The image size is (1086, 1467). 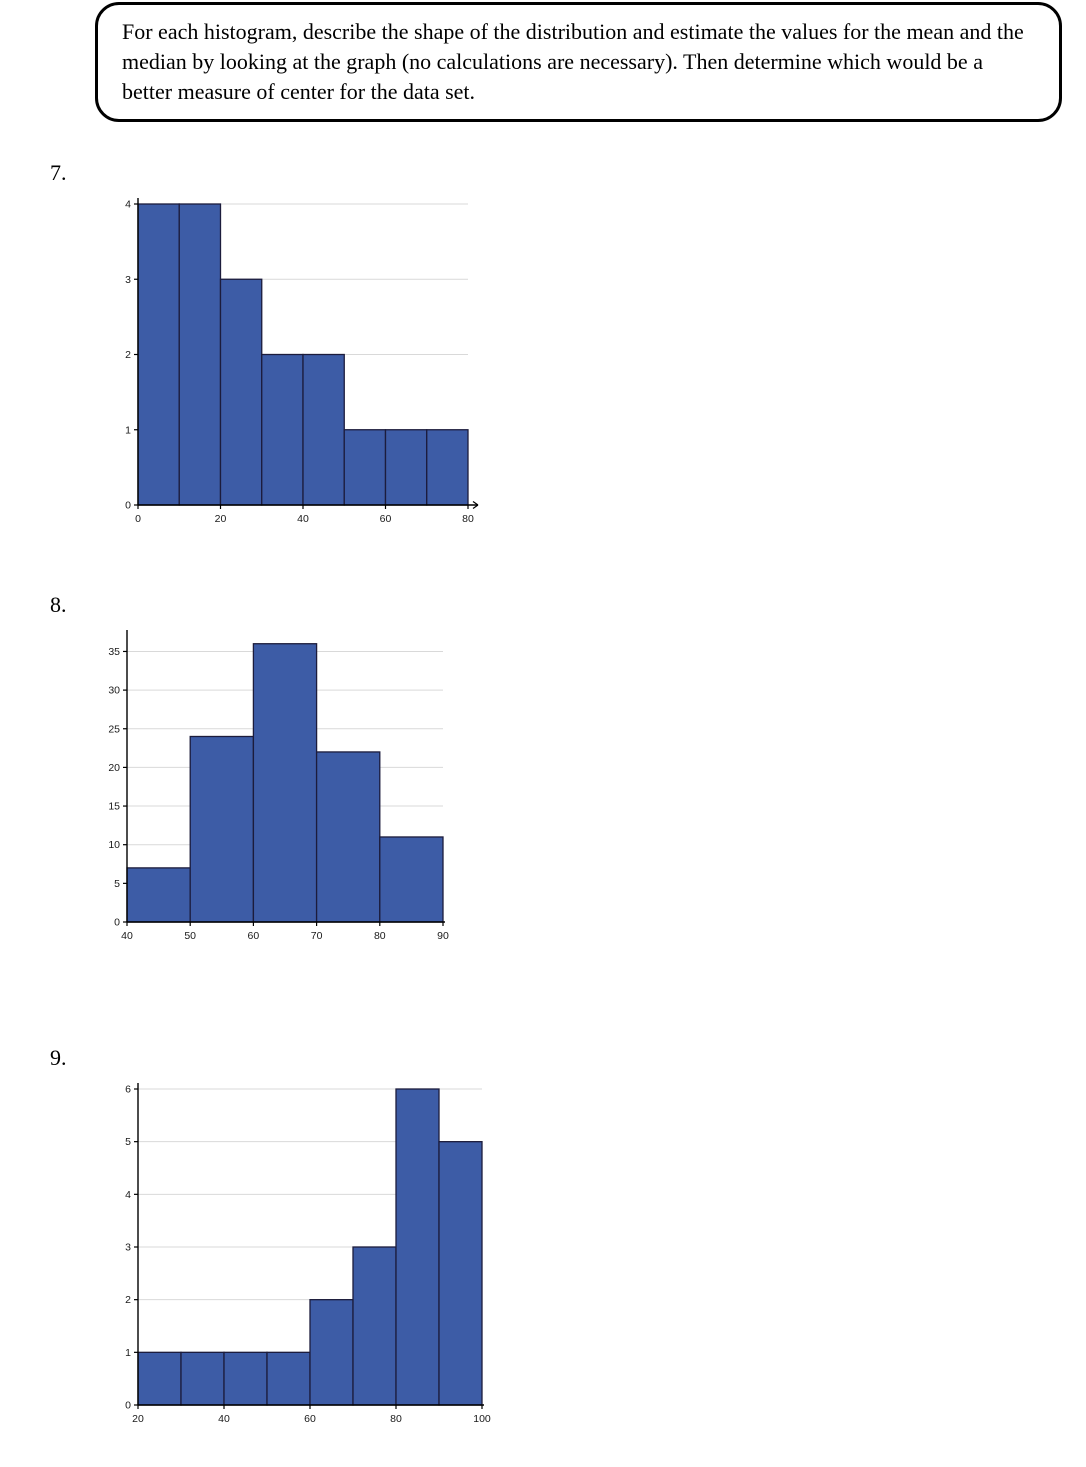 What do you see at coordinates (58, 604) in the screenshot?
I see `problem-8-number: 8.` at bounding box center [58, 604].